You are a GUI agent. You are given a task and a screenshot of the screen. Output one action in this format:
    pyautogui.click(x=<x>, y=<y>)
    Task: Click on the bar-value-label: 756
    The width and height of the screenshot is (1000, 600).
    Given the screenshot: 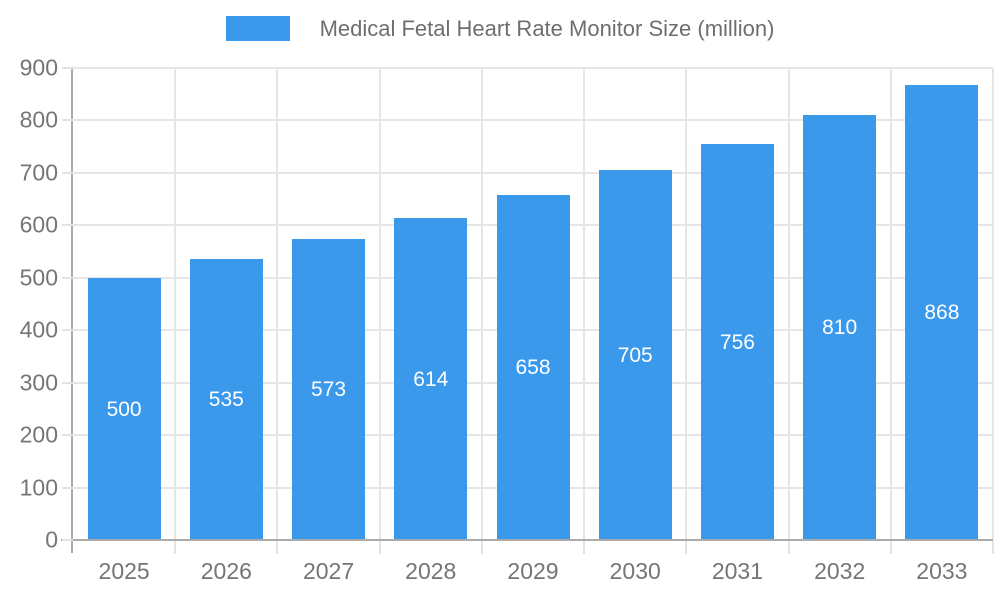 What is the action you would take?
    pyautogui.click(x=737, y=342)
    